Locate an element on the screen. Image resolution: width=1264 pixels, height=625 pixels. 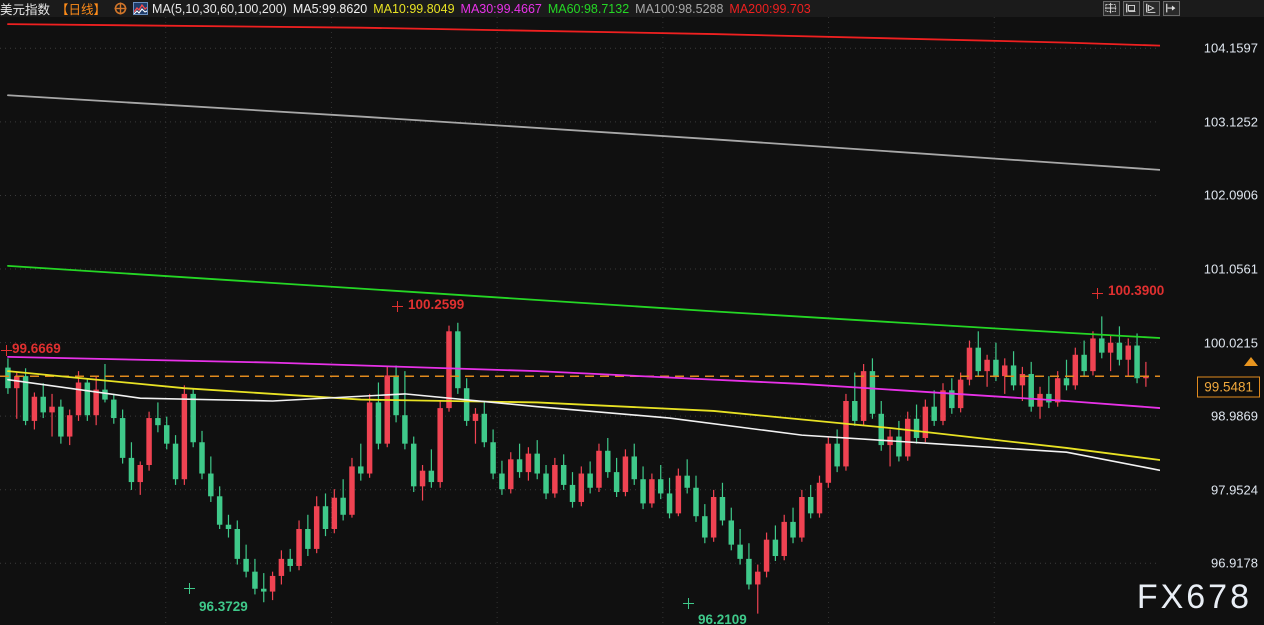
crosshair-icon is located at coordinates (1111, 8).